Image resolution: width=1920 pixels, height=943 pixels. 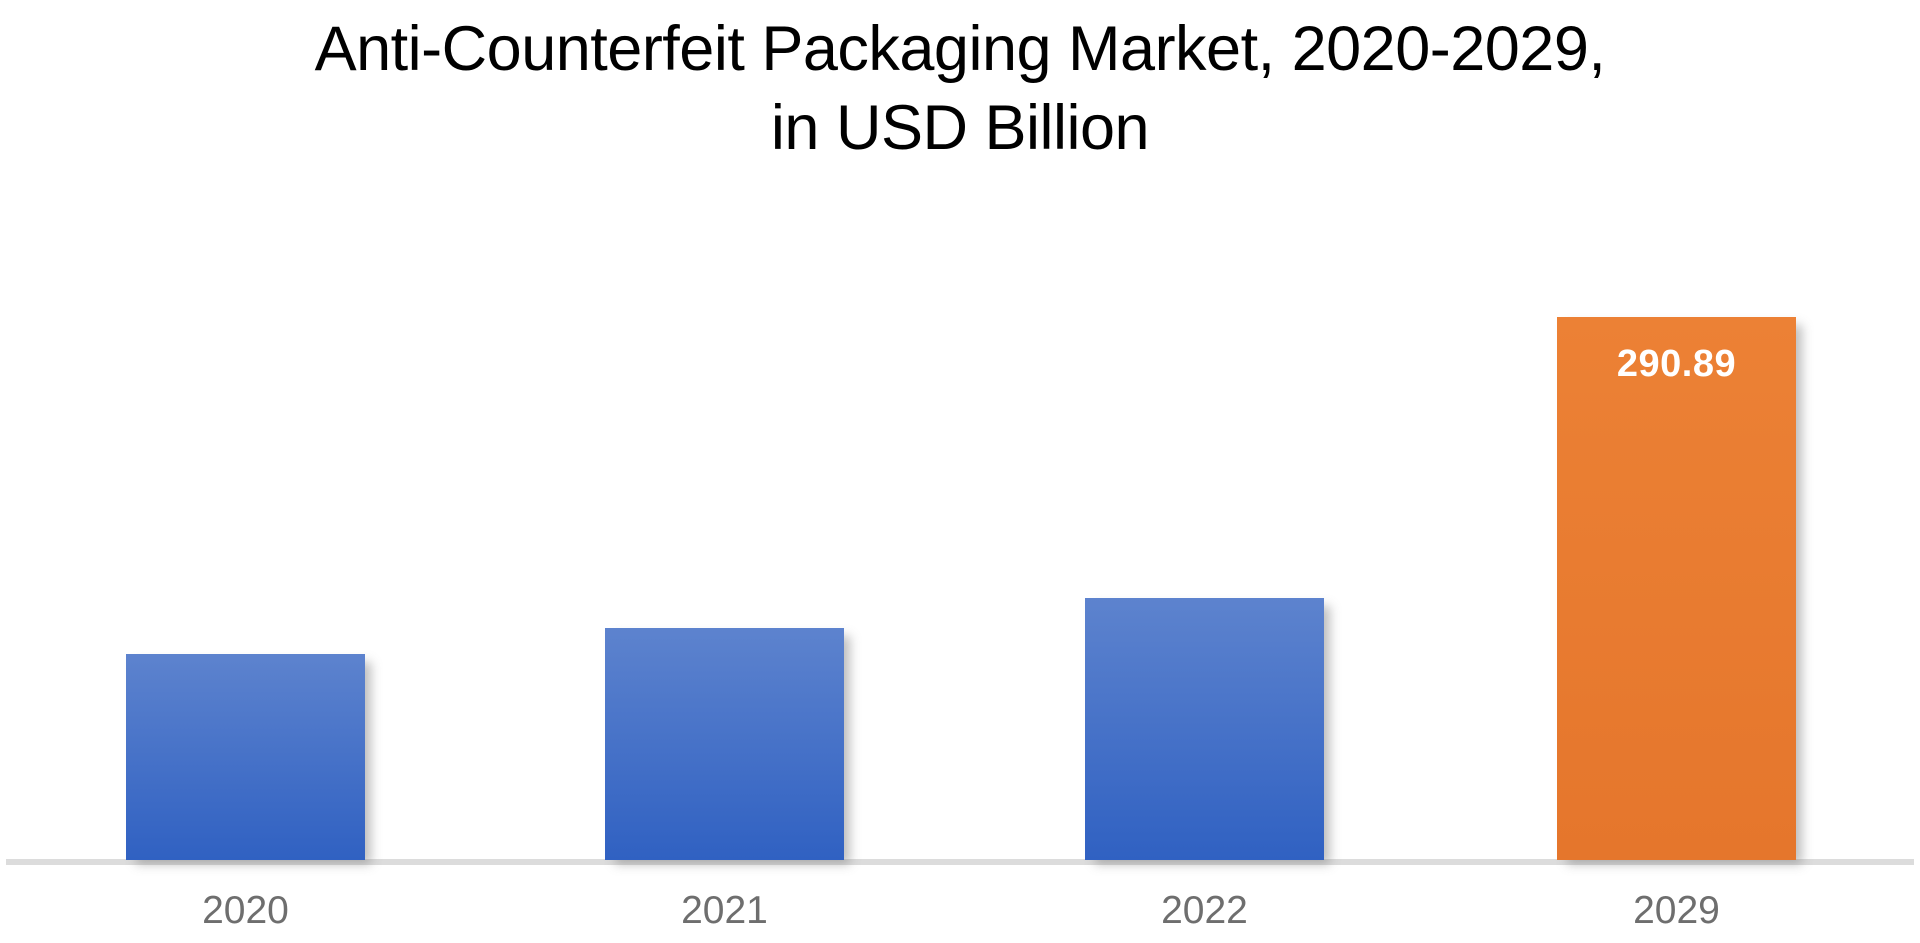 What do you see at coordinates (724, 910) in the screenshot?
I see `x-tick-label-2021: 2021` at bounding box center [724, 910].